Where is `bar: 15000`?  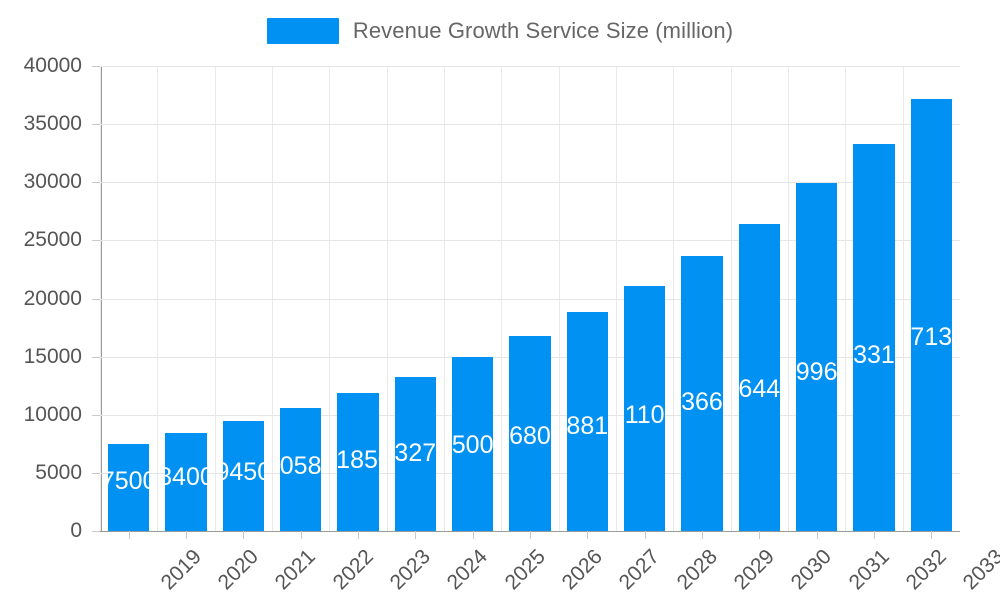
bar: 15000 is located at coordinates (473, 443).